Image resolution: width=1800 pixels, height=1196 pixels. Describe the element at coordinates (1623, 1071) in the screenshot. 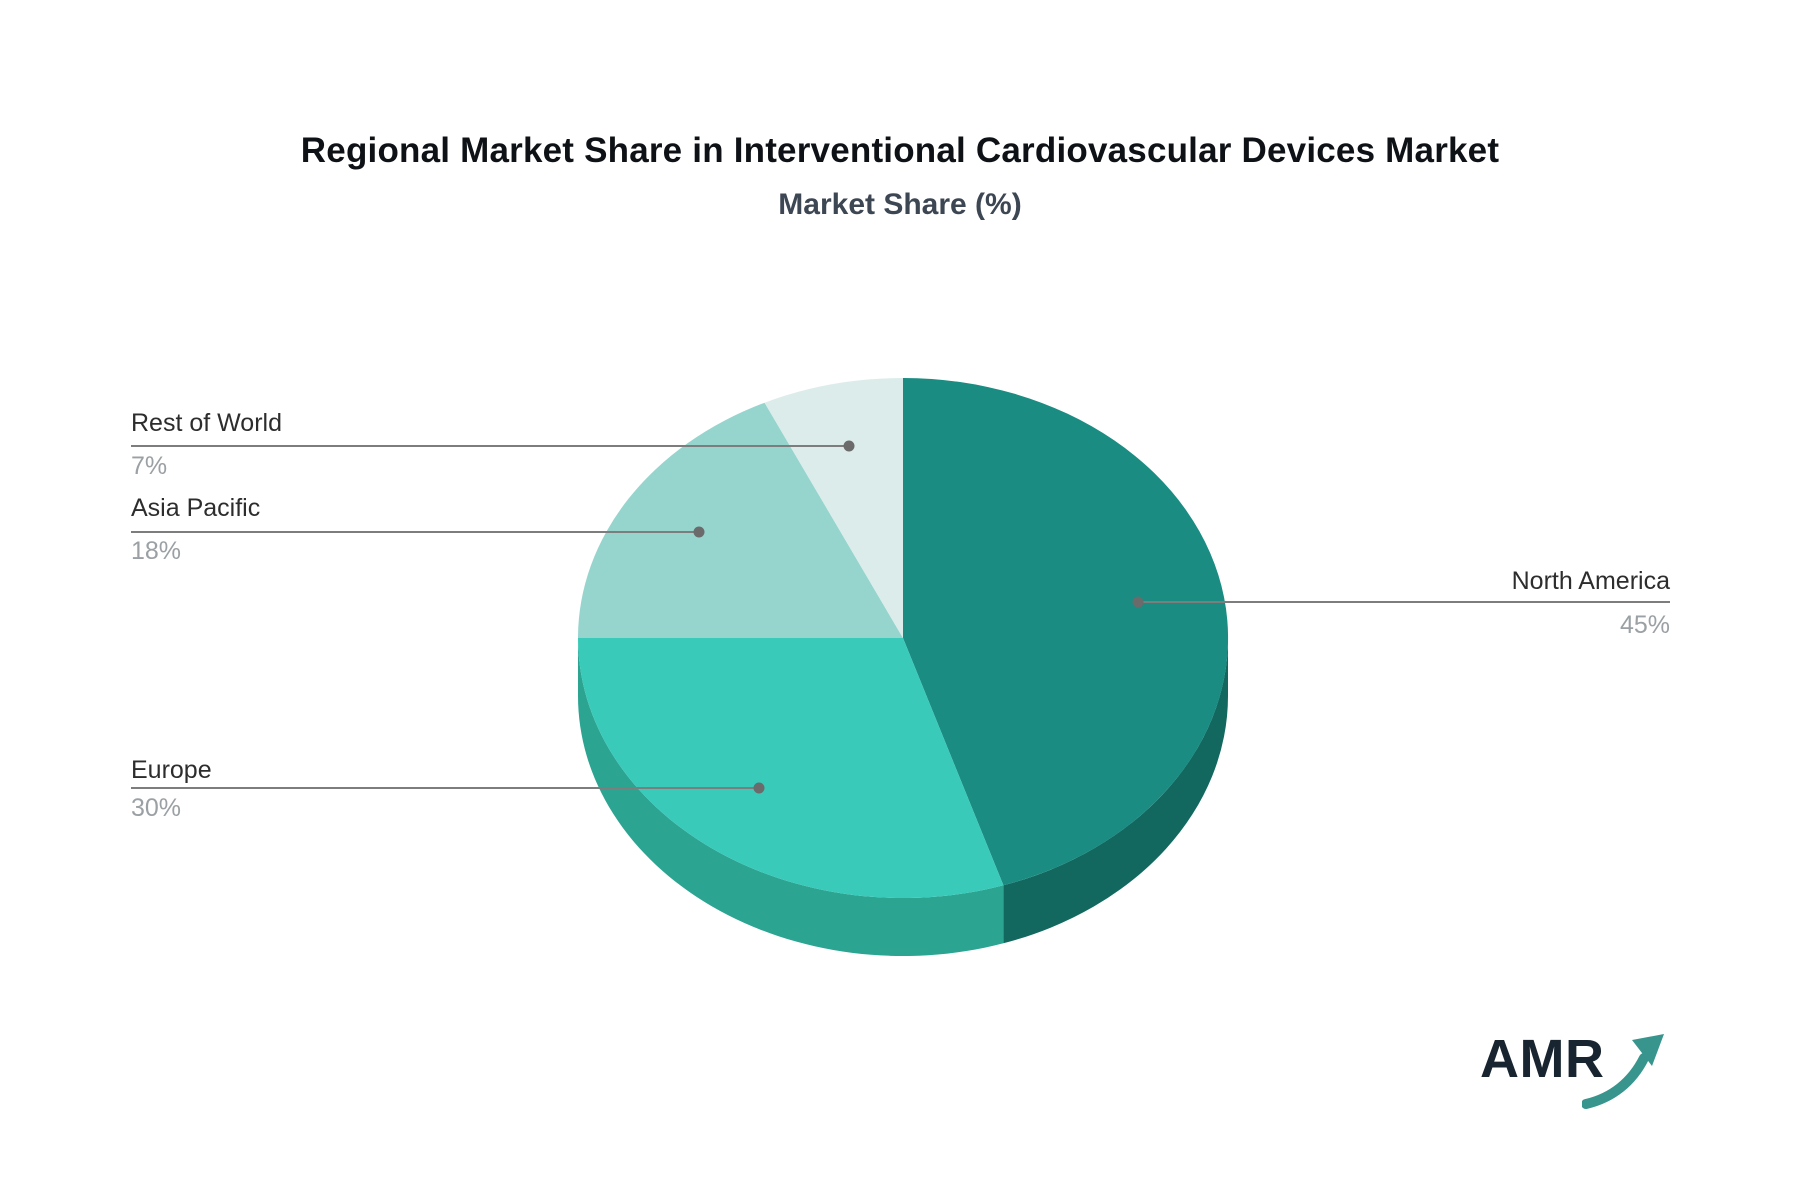

I see `growth-arrow-icon` at that location.